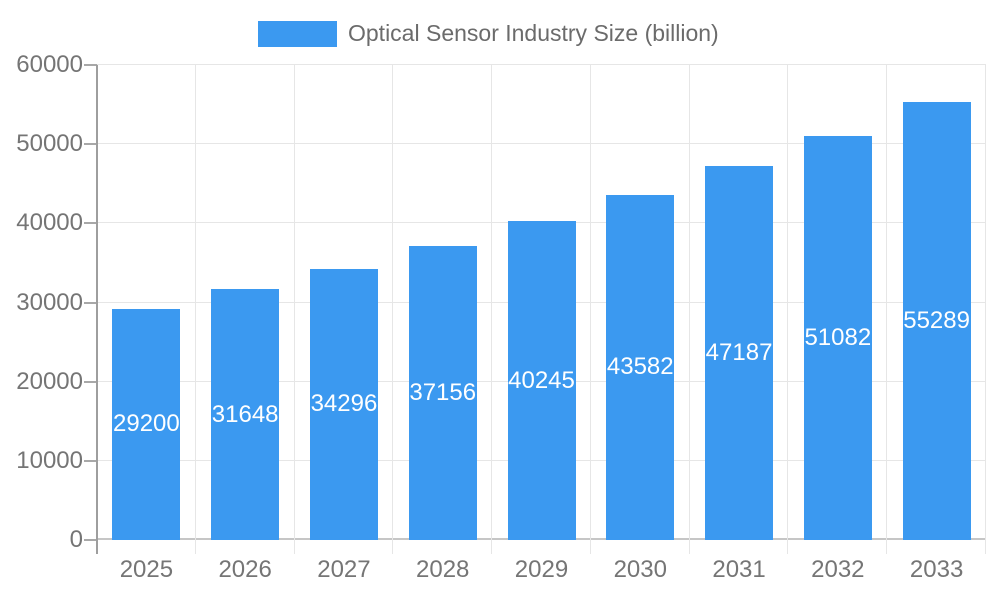 The width and height of the screenshot is (1000, 600). I want to click on y-tick-label: 60000, so click(49, 64).